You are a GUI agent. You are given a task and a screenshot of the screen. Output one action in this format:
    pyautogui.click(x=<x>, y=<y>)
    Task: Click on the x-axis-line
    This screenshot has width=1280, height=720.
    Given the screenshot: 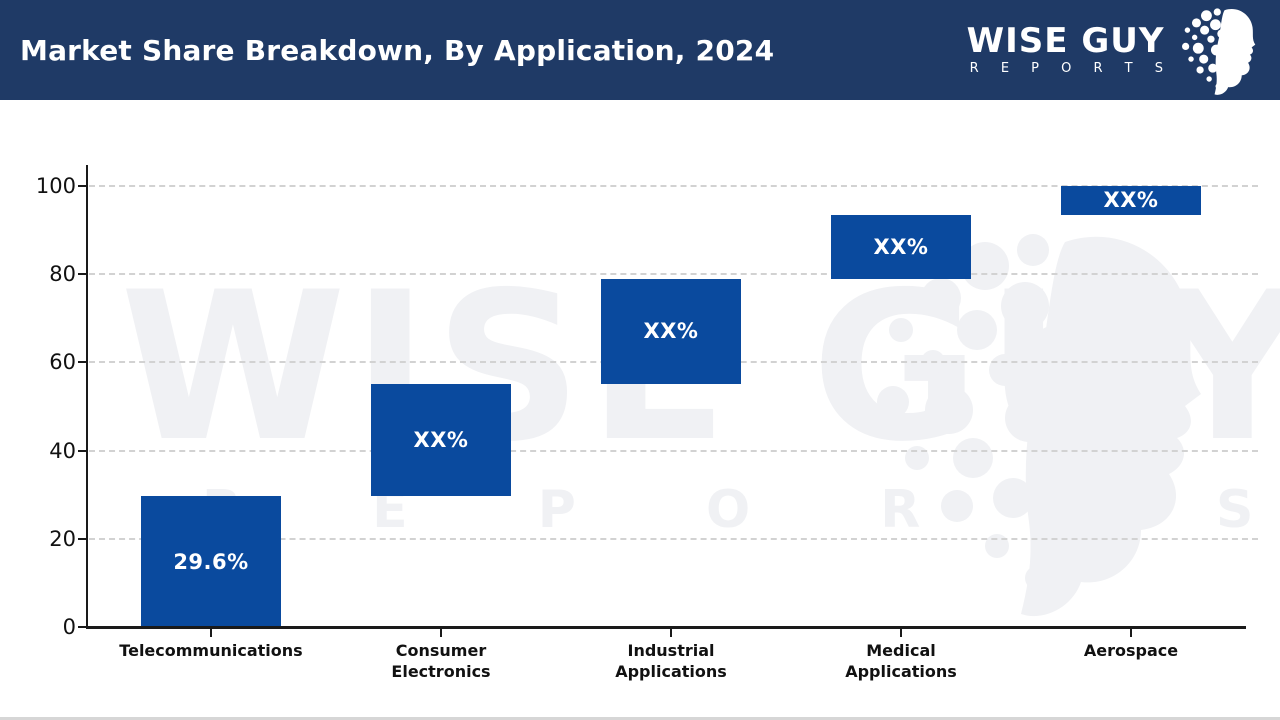 What is the action you would take?
    pyautogui.click(x=666, y=627)
    